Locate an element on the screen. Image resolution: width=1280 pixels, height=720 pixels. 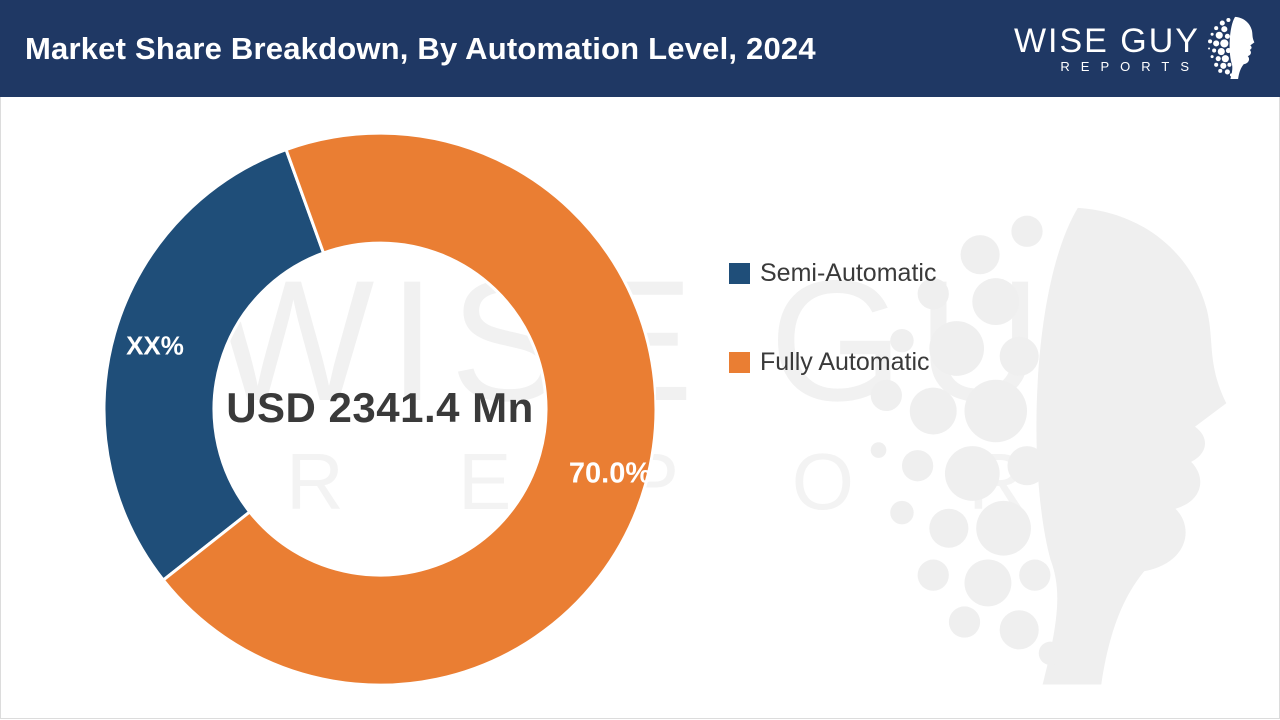
segment-label-fully-automatic: 70.0% is located at coordinates (610, 473).